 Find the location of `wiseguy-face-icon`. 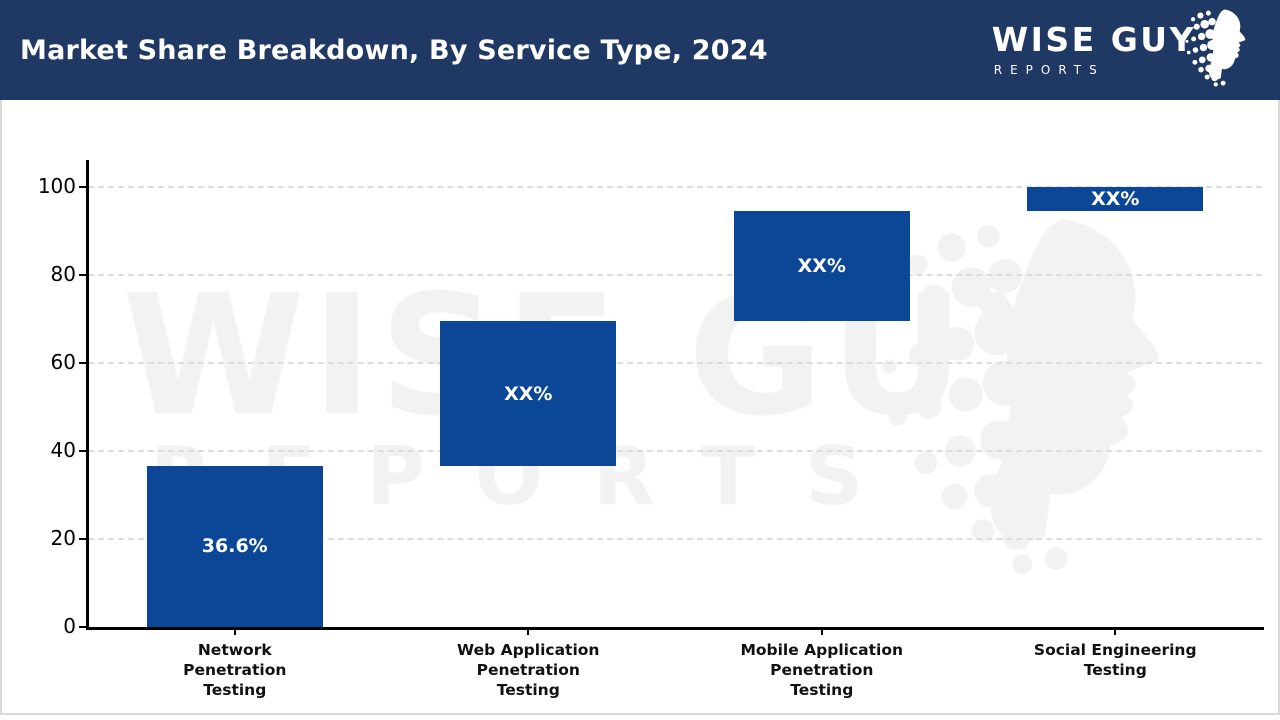

wiseguy-face-icon is located at coordinates (1215, 48).